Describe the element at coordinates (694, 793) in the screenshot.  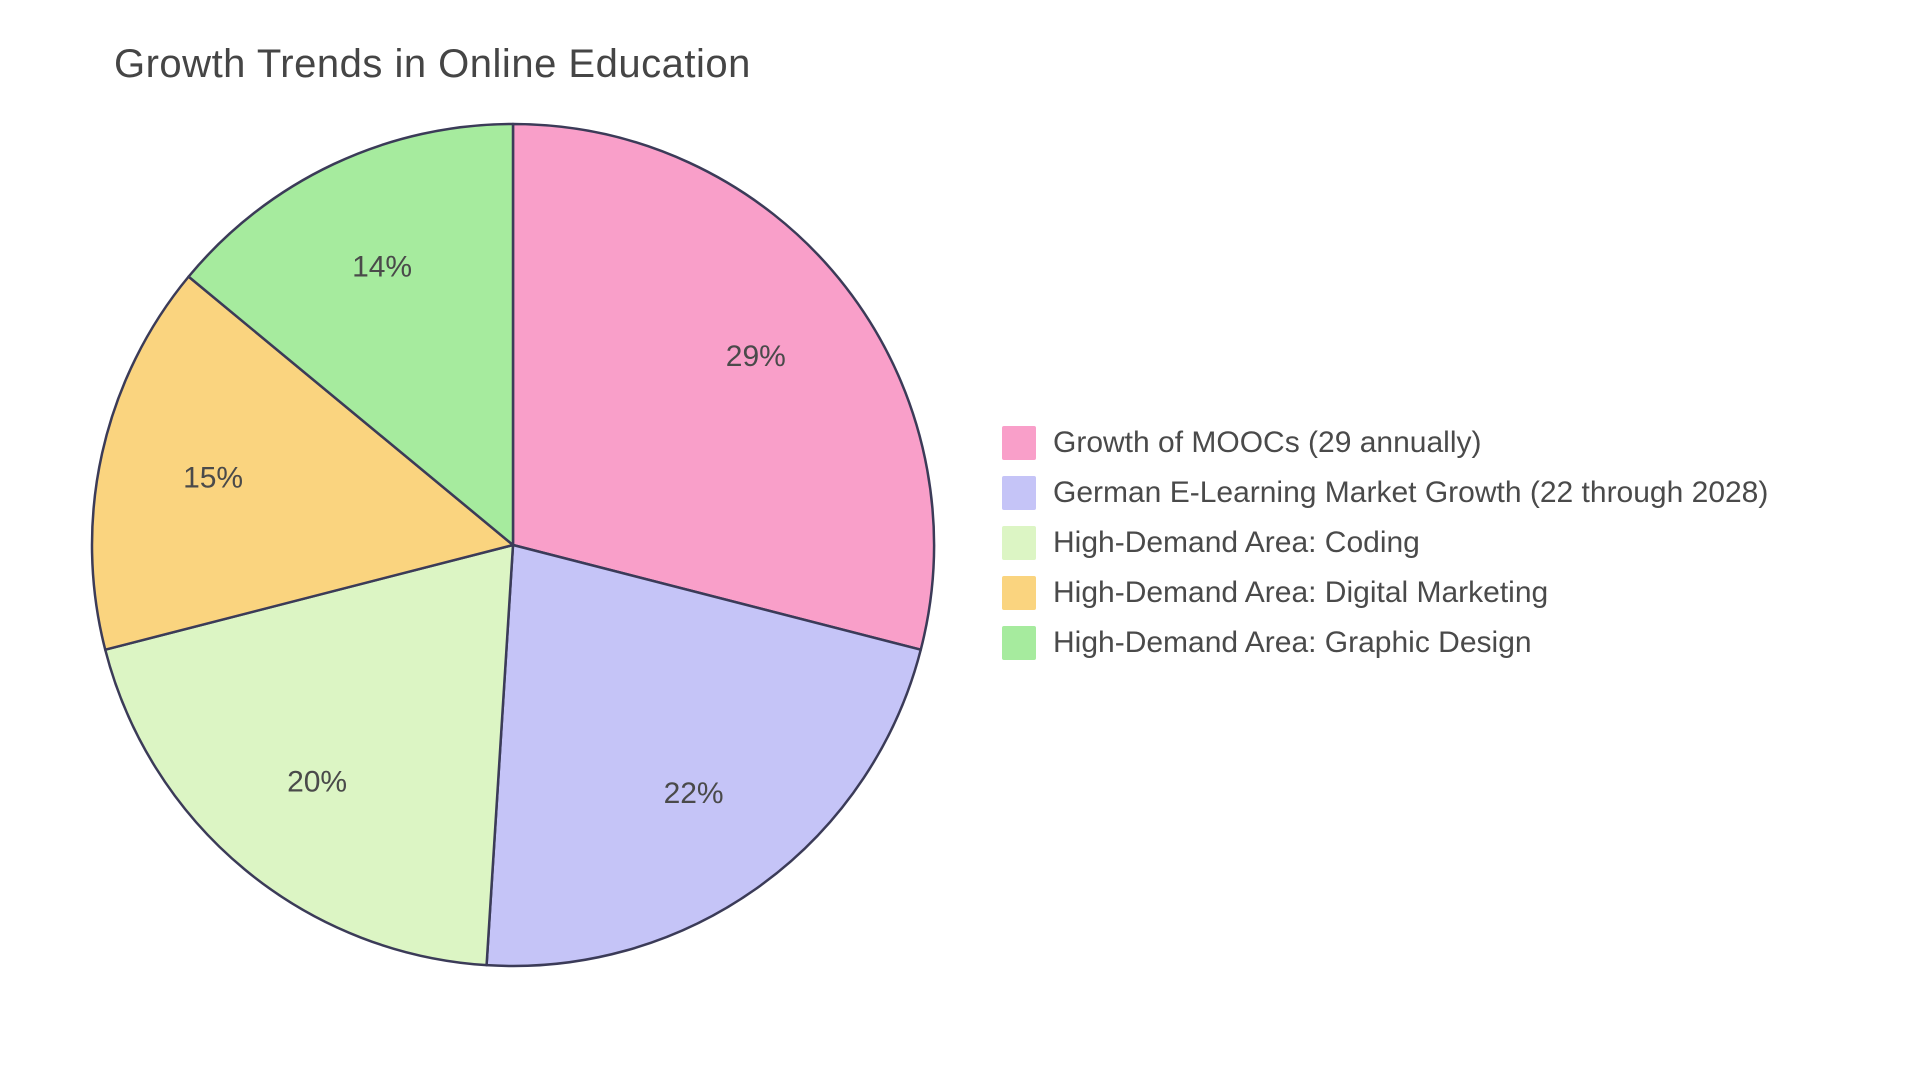
I see `slice-percent-label-2: 22%` at that location.